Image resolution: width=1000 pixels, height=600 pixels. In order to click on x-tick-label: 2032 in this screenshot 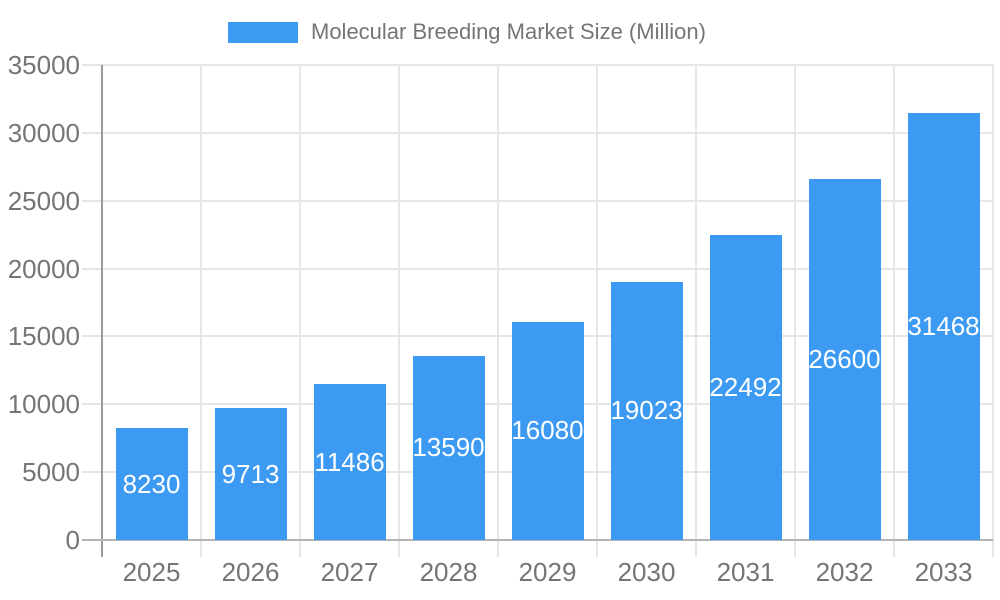, I will do `click(844, 572)`.